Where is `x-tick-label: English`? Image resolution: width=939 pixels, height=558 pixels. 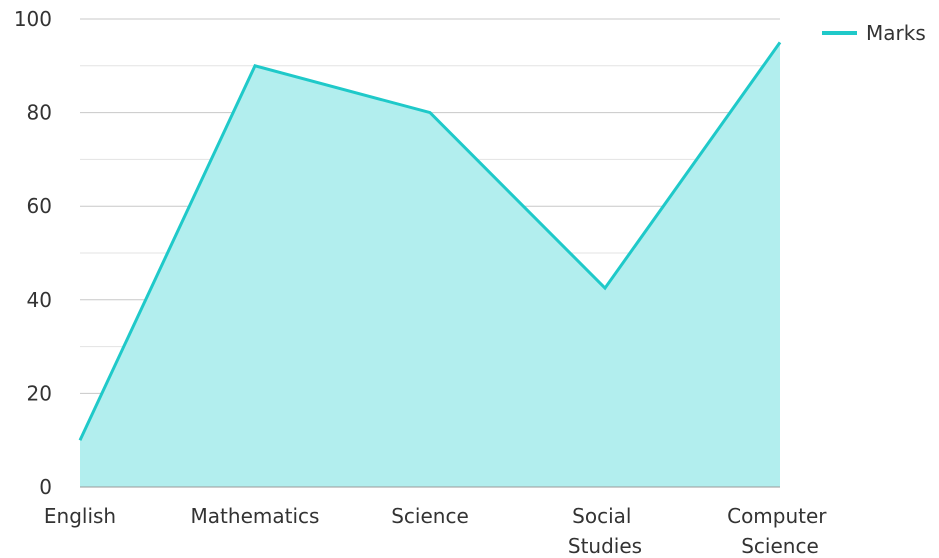 x-tick-label: English is located at coordinates (80, 516).